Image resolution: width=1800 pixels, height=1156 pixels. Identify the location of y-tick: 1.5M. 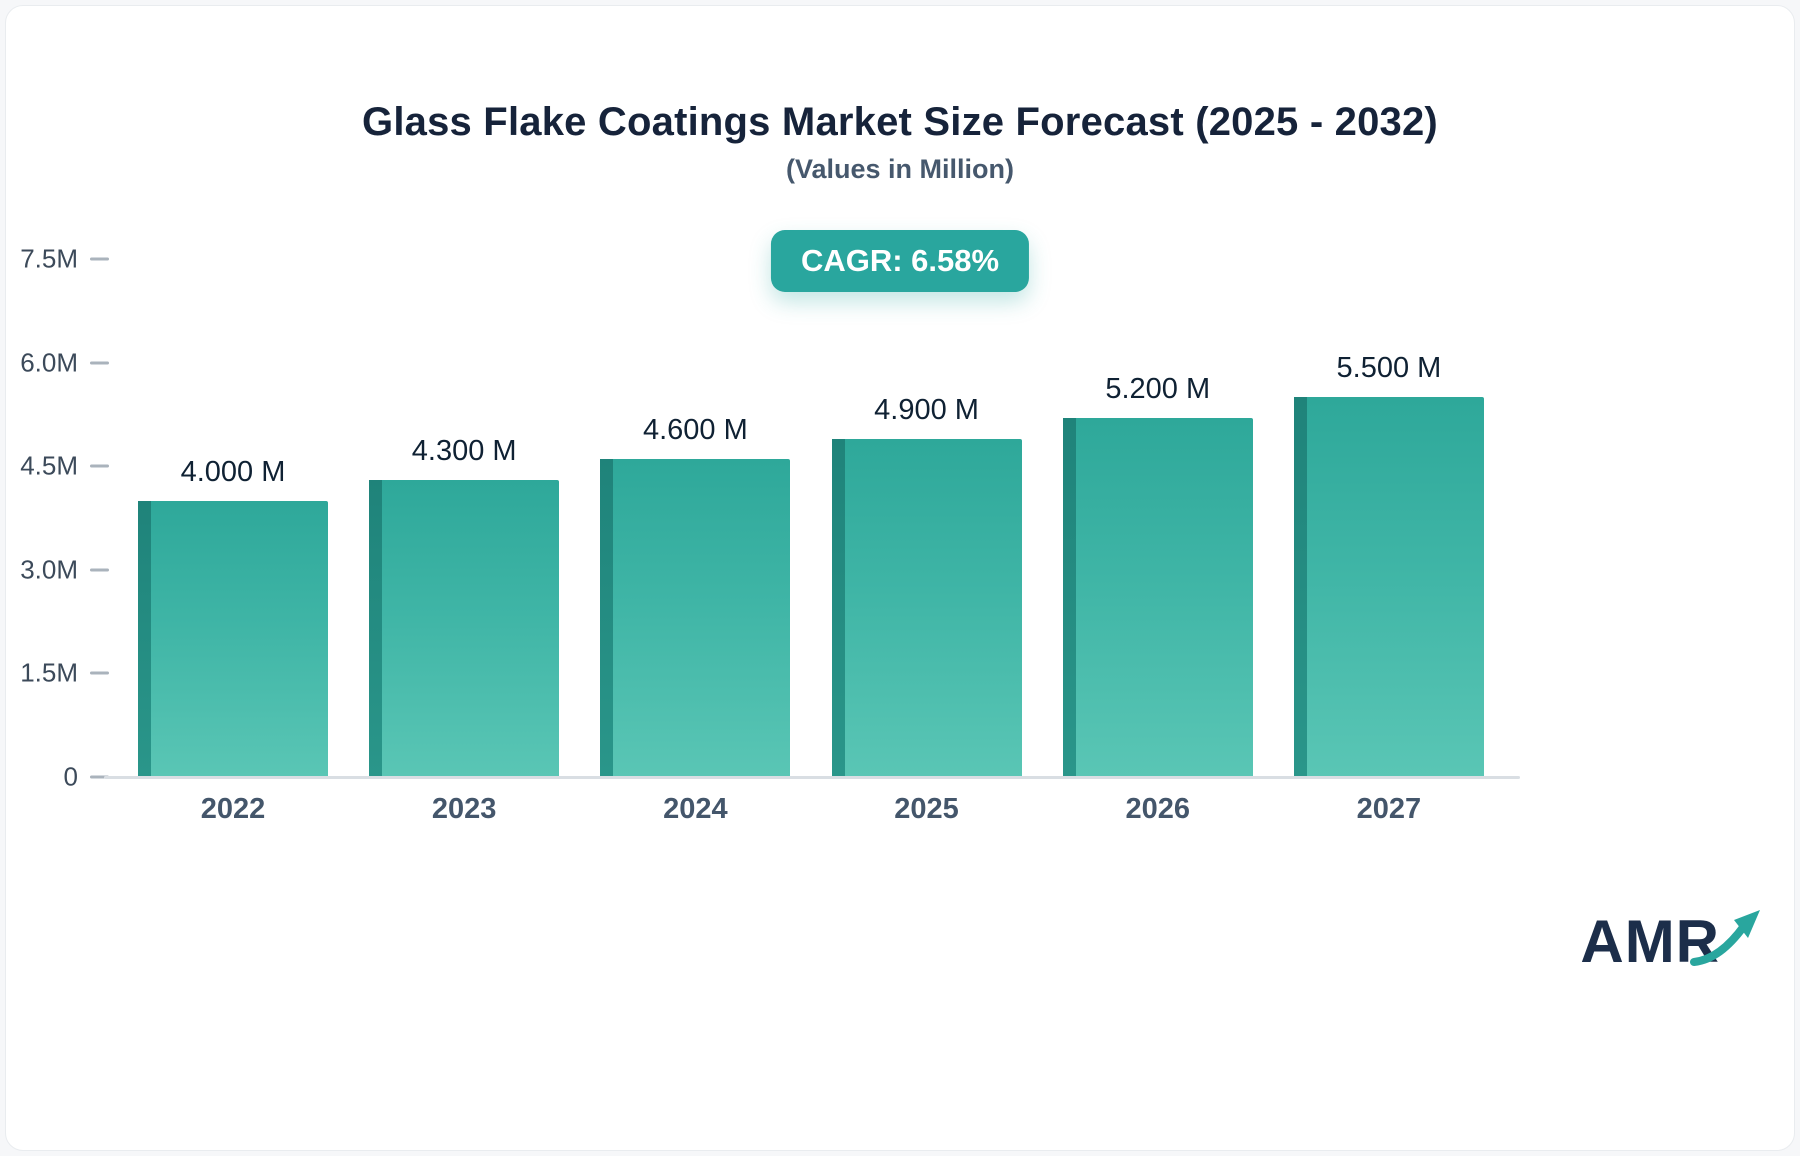
(64, 673).